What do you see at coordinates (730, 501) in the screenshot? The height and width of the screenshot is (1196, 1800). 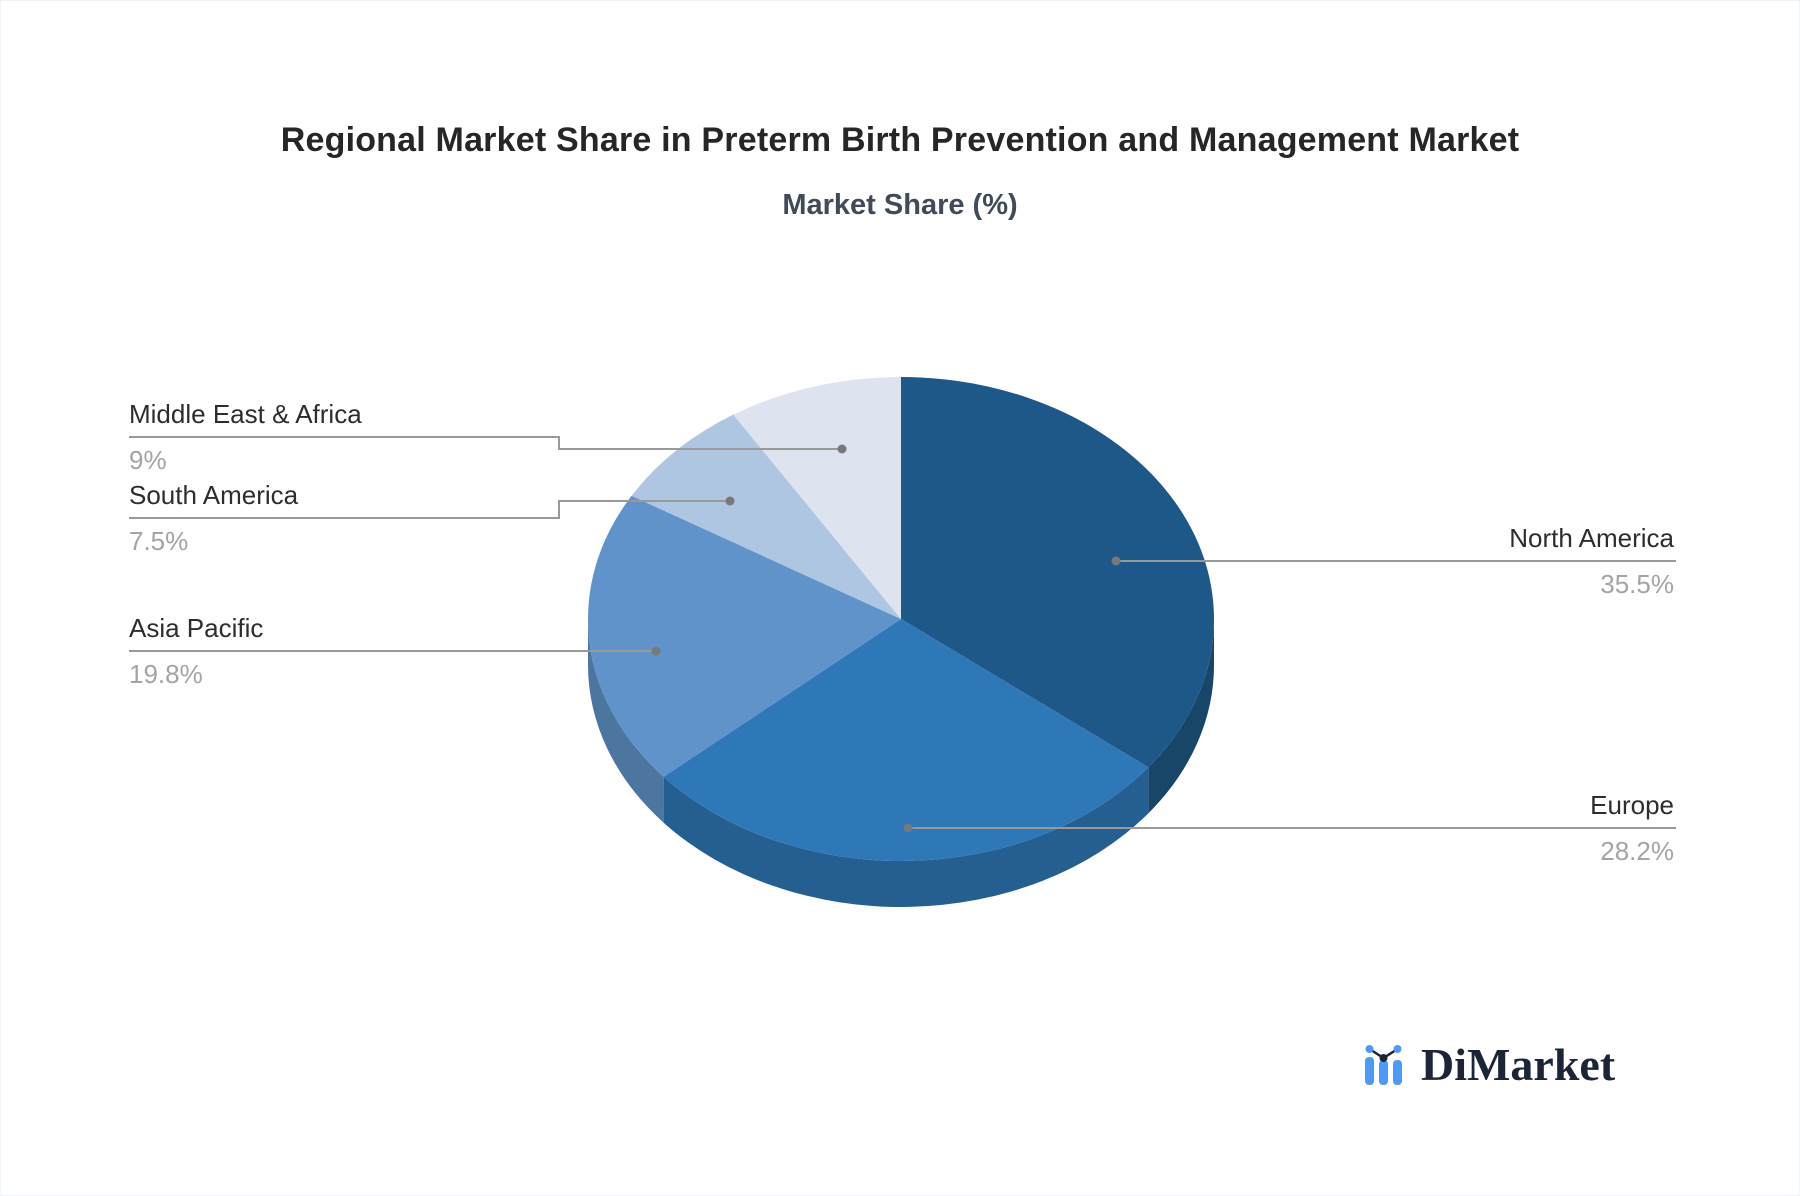 I see `leader-dot-south-america` at bounding box center [730, 501].